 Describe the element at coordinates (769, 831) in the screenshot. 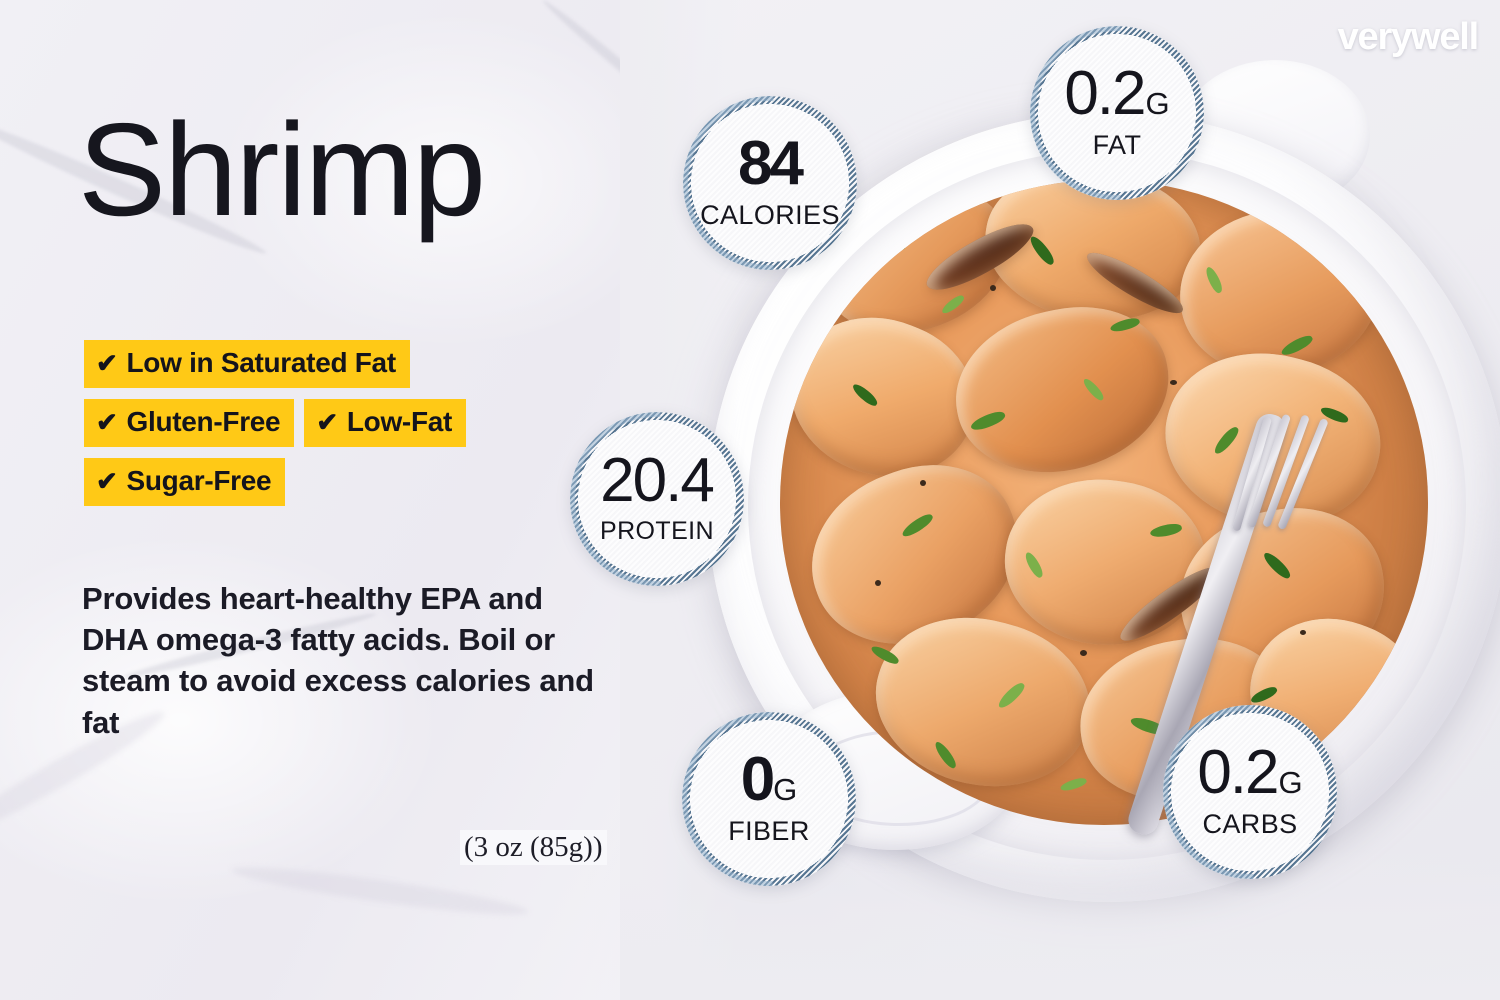

I see `nutrition-label: FIBER` at that location.